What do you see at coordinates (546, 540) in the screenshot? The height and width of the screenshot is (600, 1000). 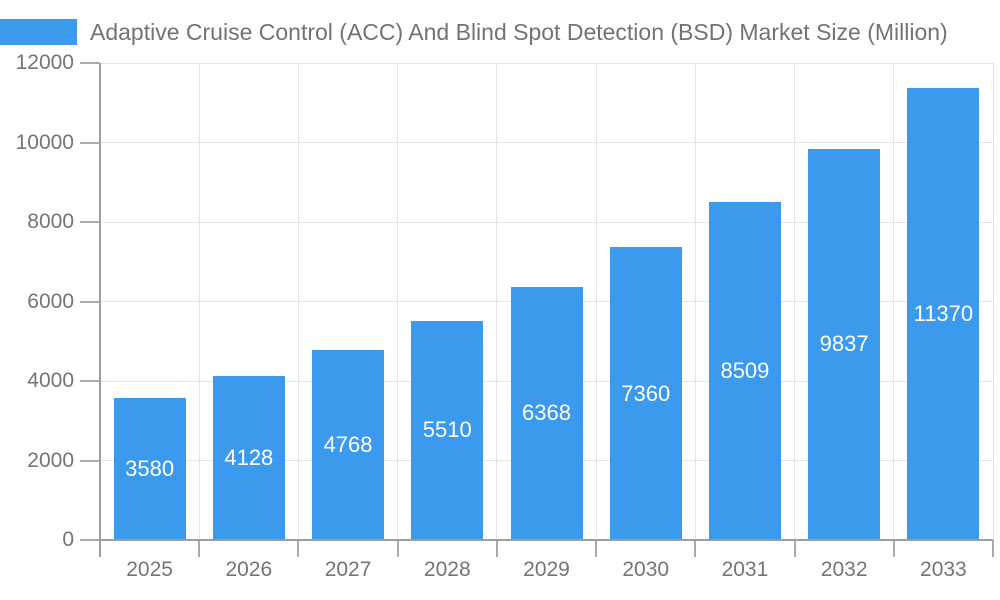 I see `x-axis-line` at bounding box center [546, 540].